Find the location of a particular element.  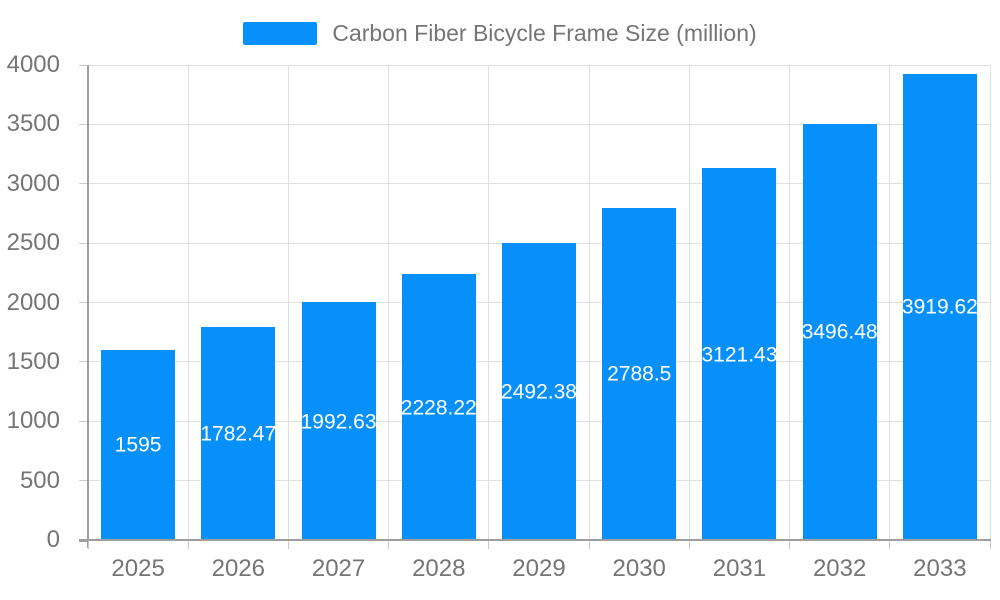

x-axis-label: 2029 is located at coordinates (539, 568).